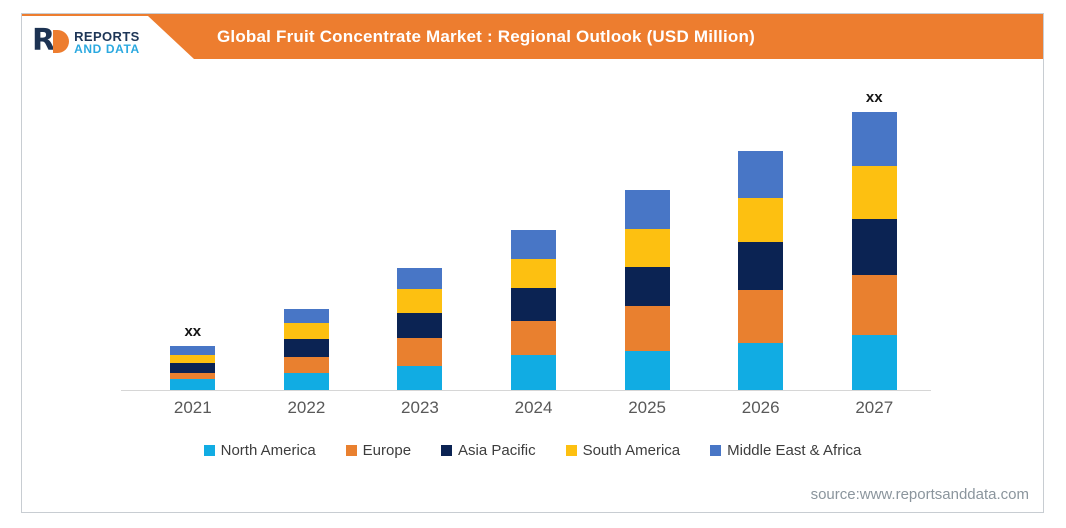  What do you see at coordinates (647, 209) in the screenshot?
I see `segment-middle-east-africa-2025` at bounding box center [647, 209].